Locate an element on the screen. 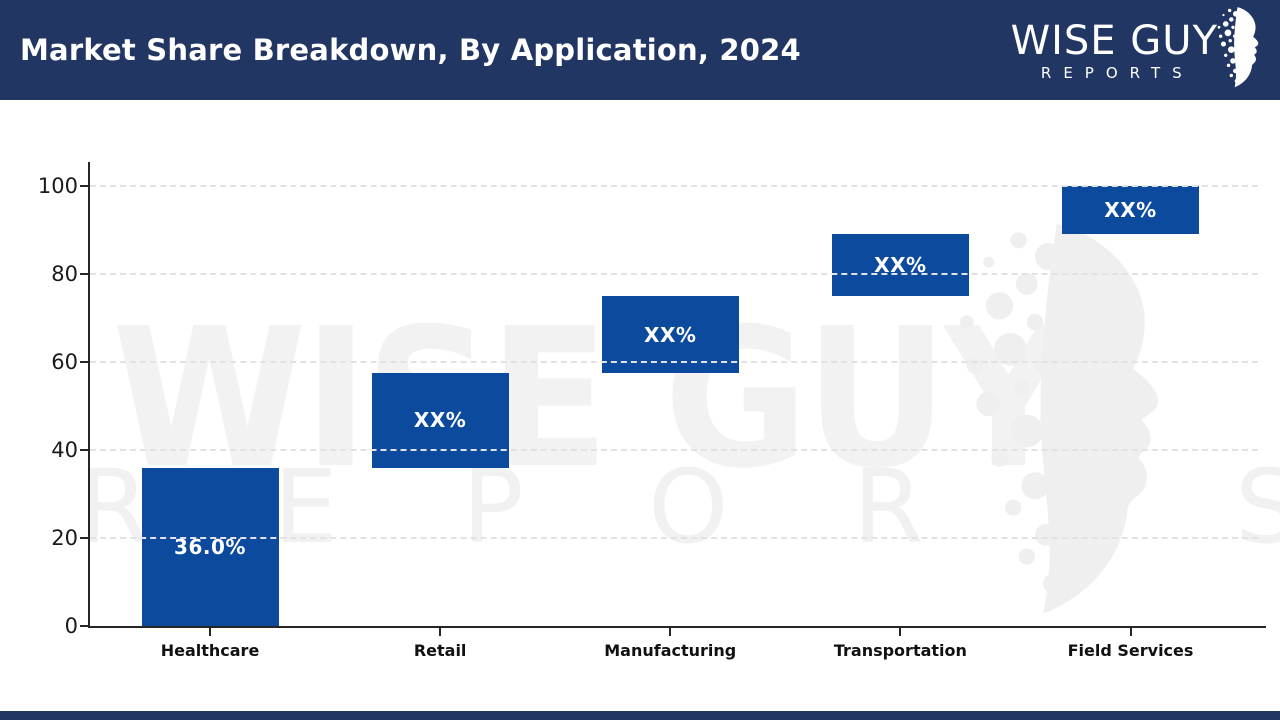 Image resolution: width=1280 pixels, height=720 pixels. bar-manufacturing: XX% is located at coordinates (670, 334).